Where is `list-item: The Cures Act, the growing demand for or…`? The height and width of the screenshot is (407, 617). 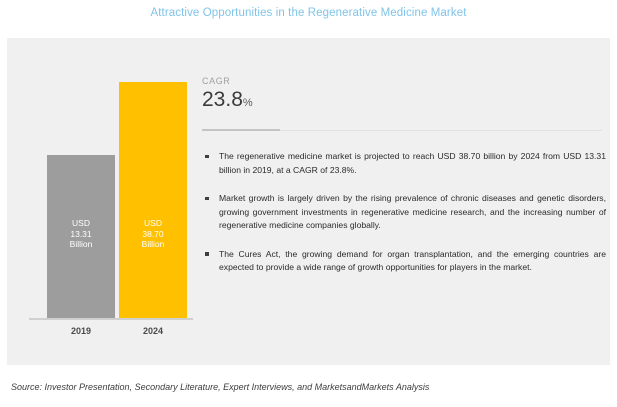
list-item: The Cures Act, the growing demand for or… is located at coordinates (404, 261).